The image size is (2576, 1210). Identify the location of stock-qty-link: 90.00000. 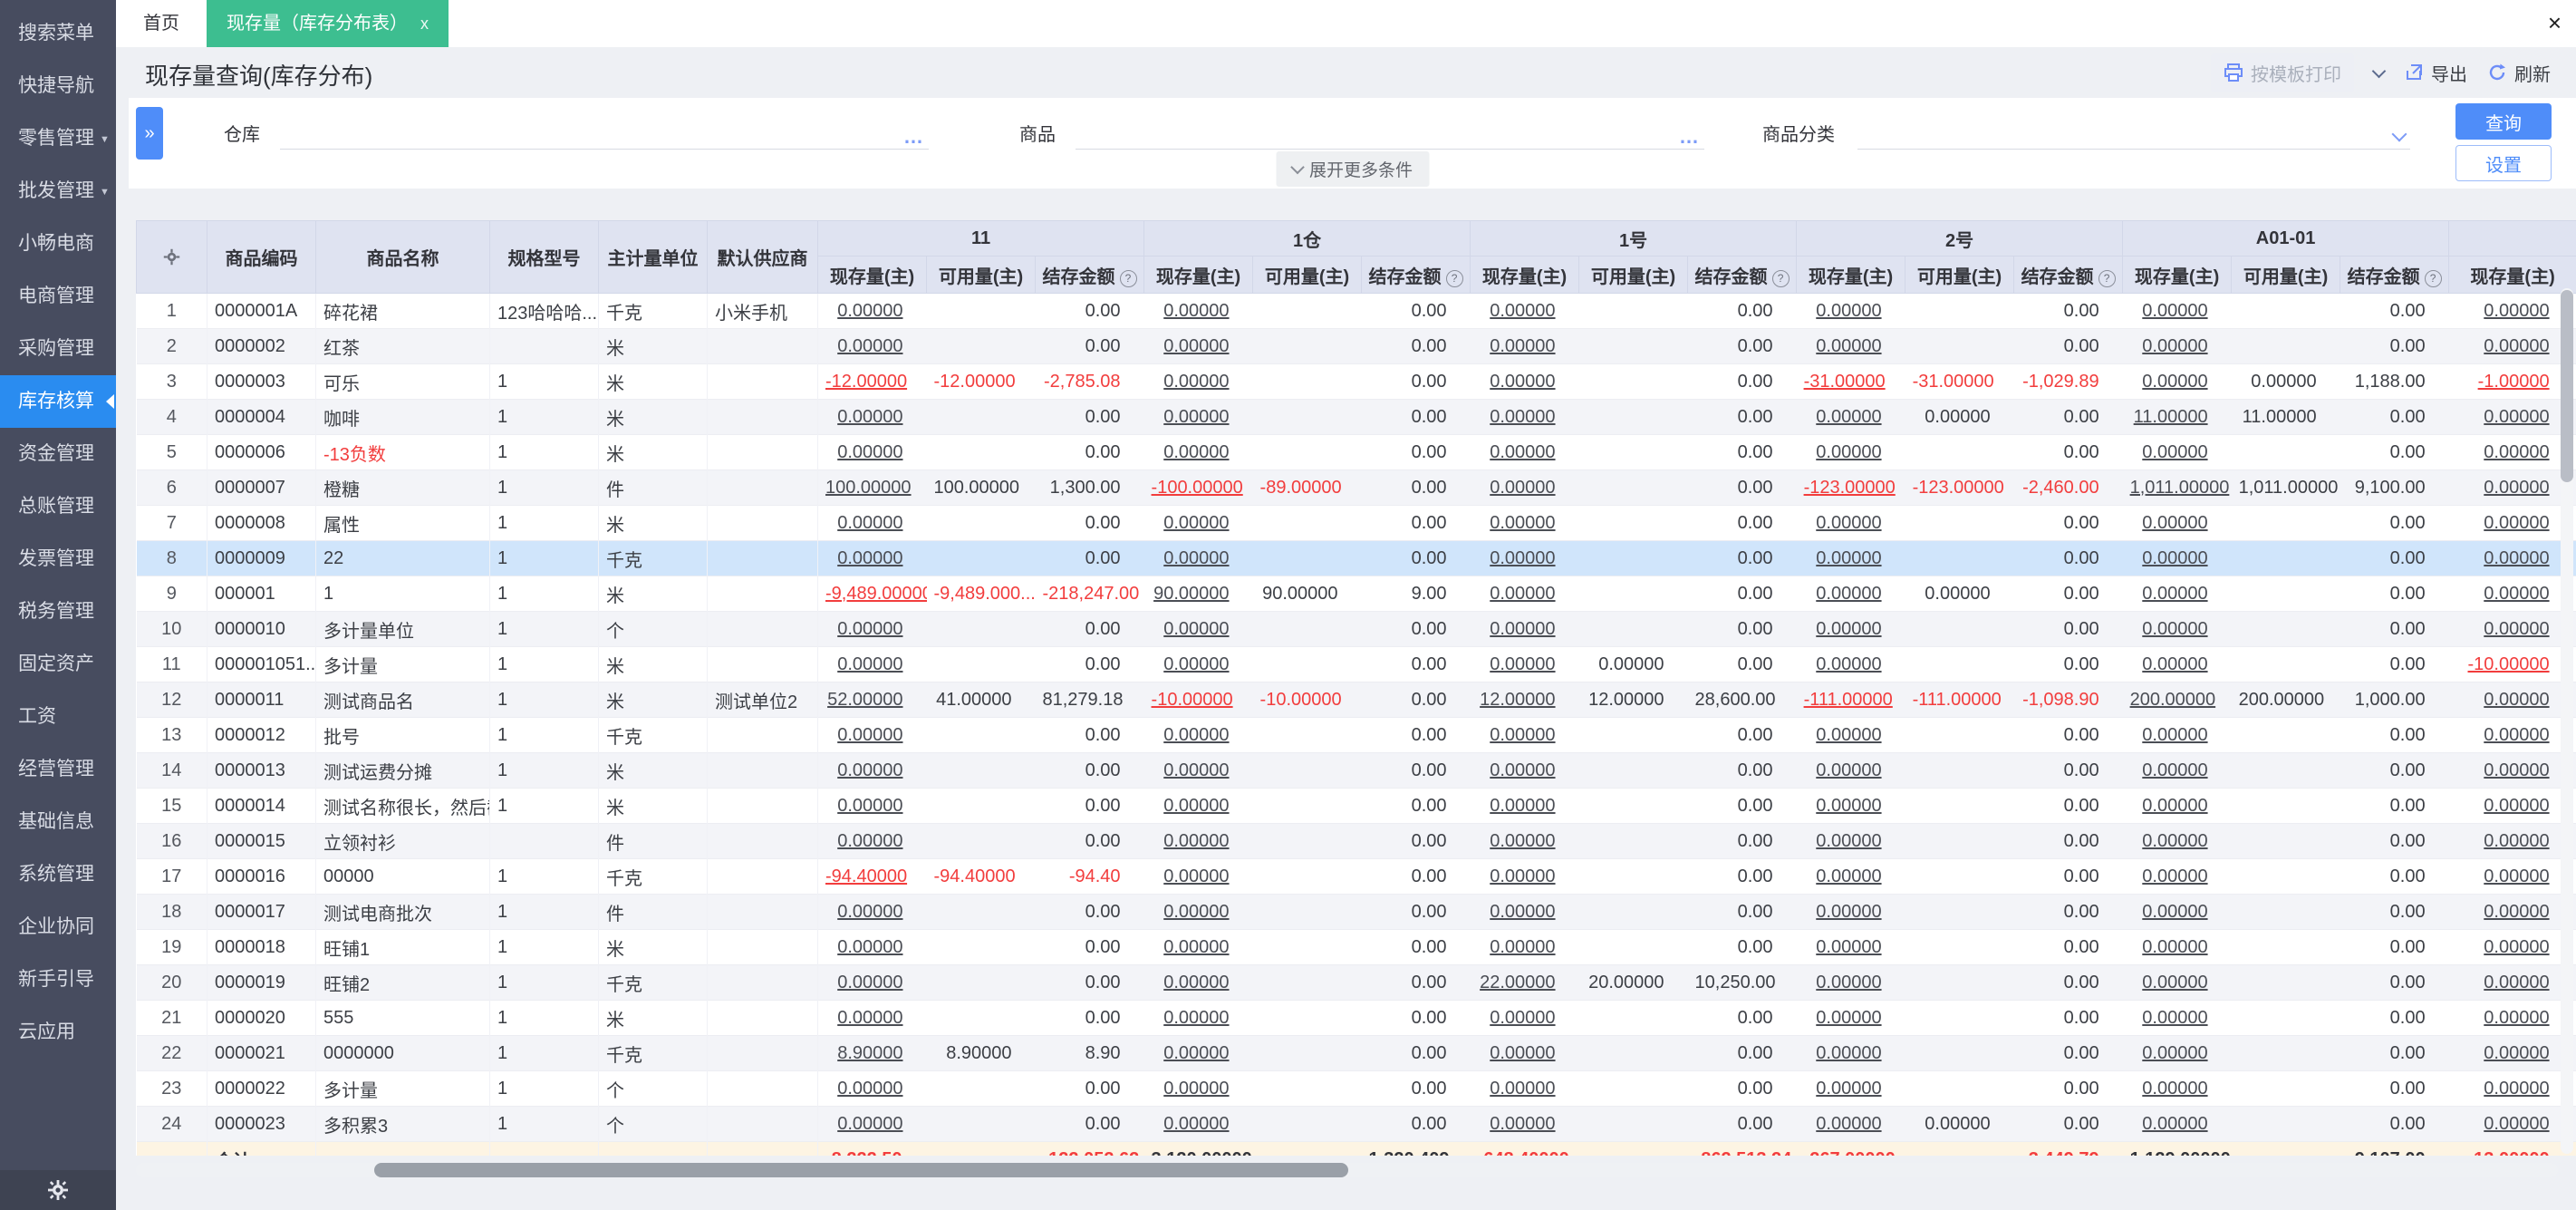
(1191, 593).